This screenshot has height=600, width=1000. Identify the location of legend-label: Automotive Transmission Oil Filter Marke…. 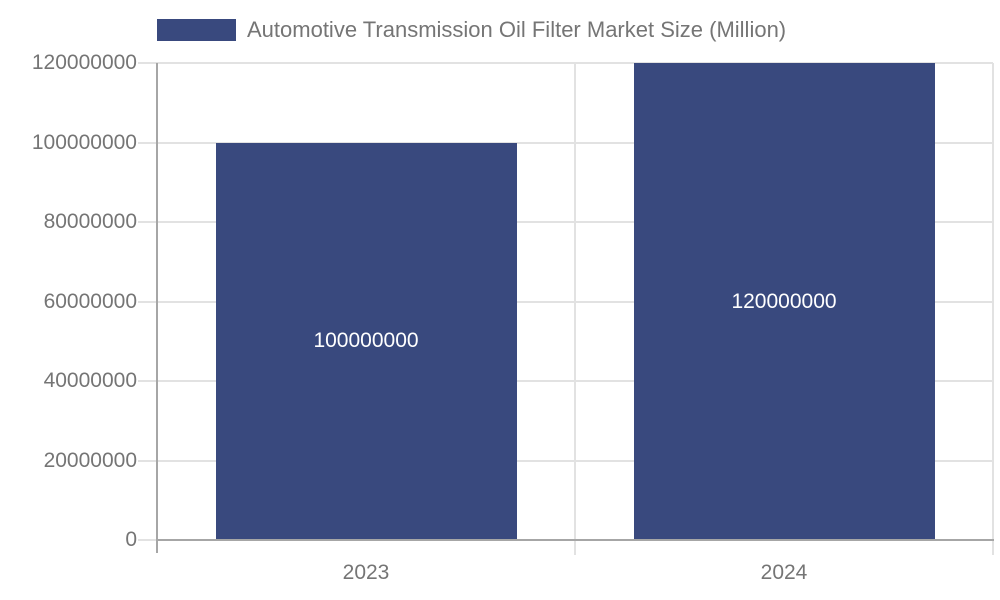
(517, 29).